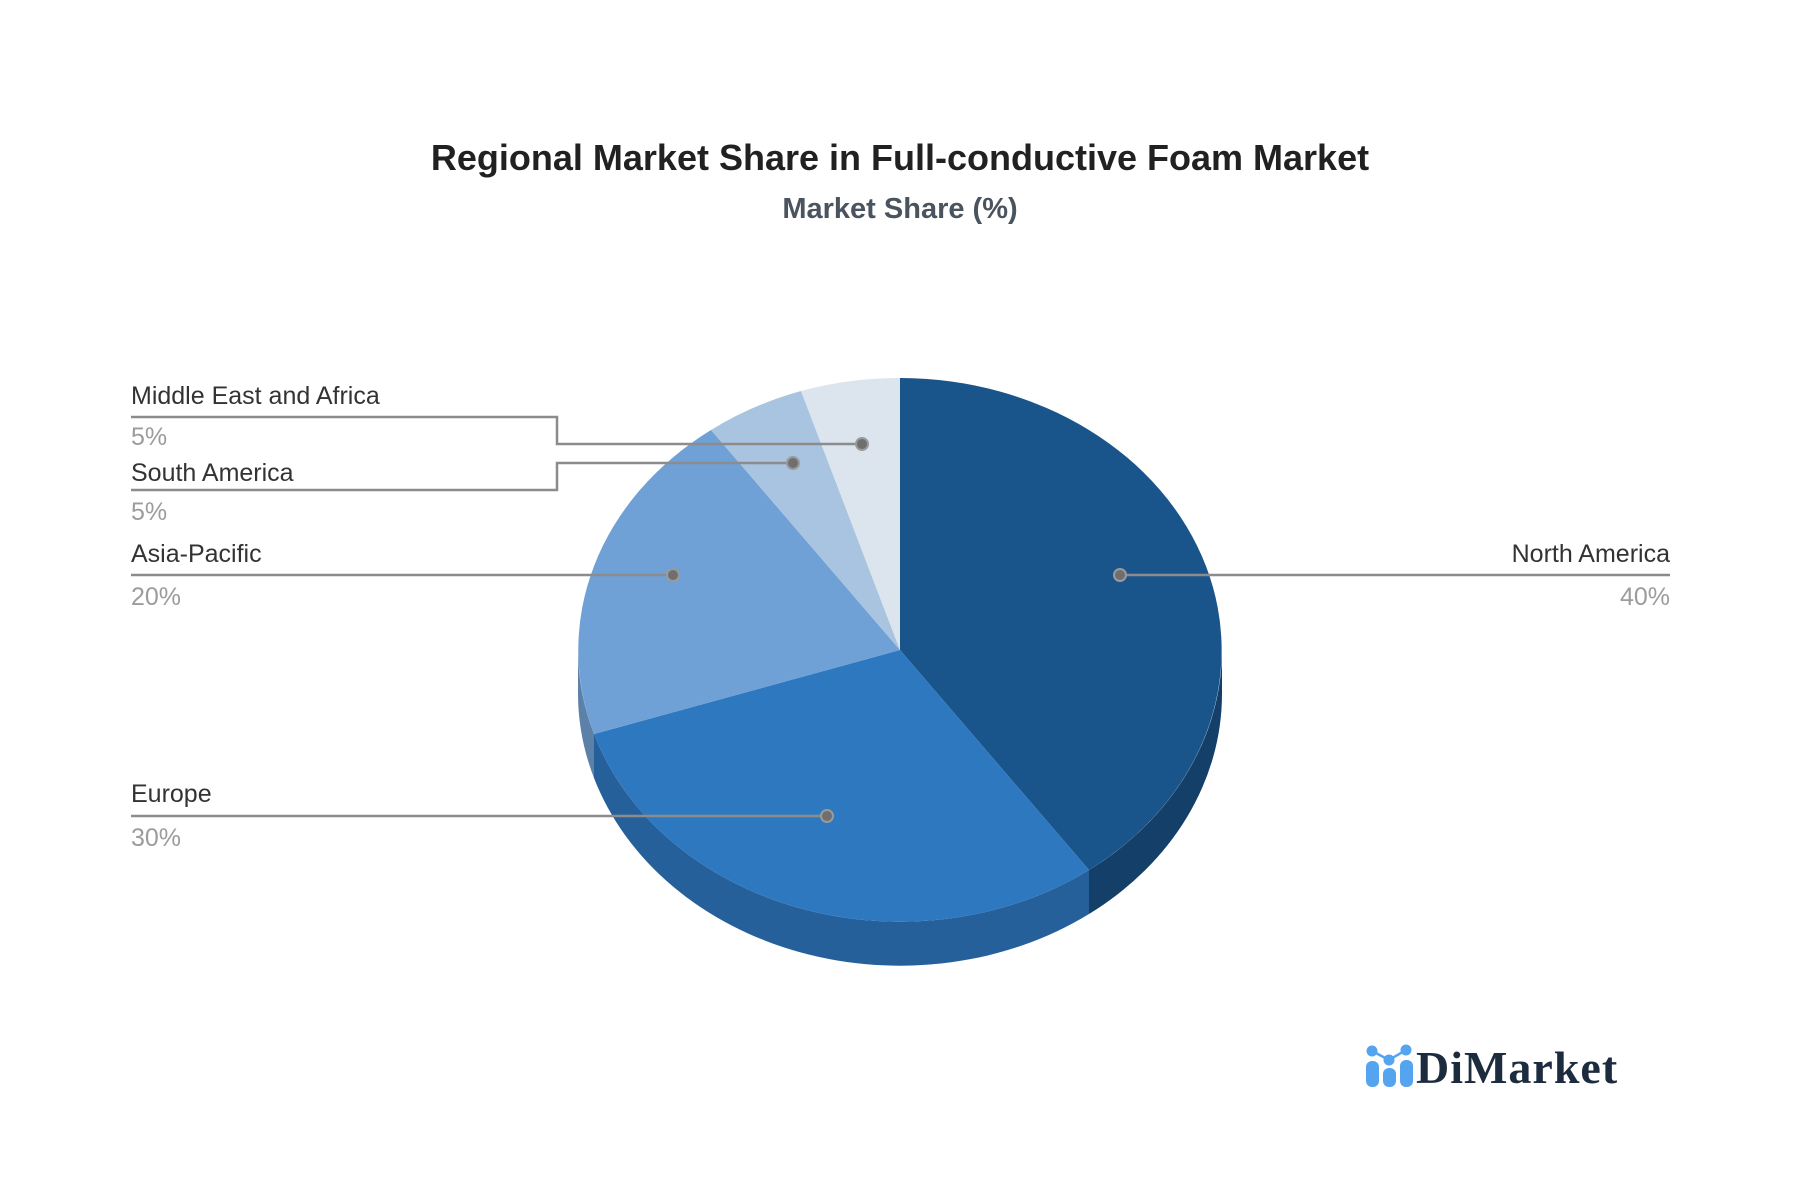 Image resolution: width=1800 pixels, height=1196 pixels. Describe the element at coordinates (850, 513) in the screenshot. I see `pie-slice-middle-east-africa` at that location.